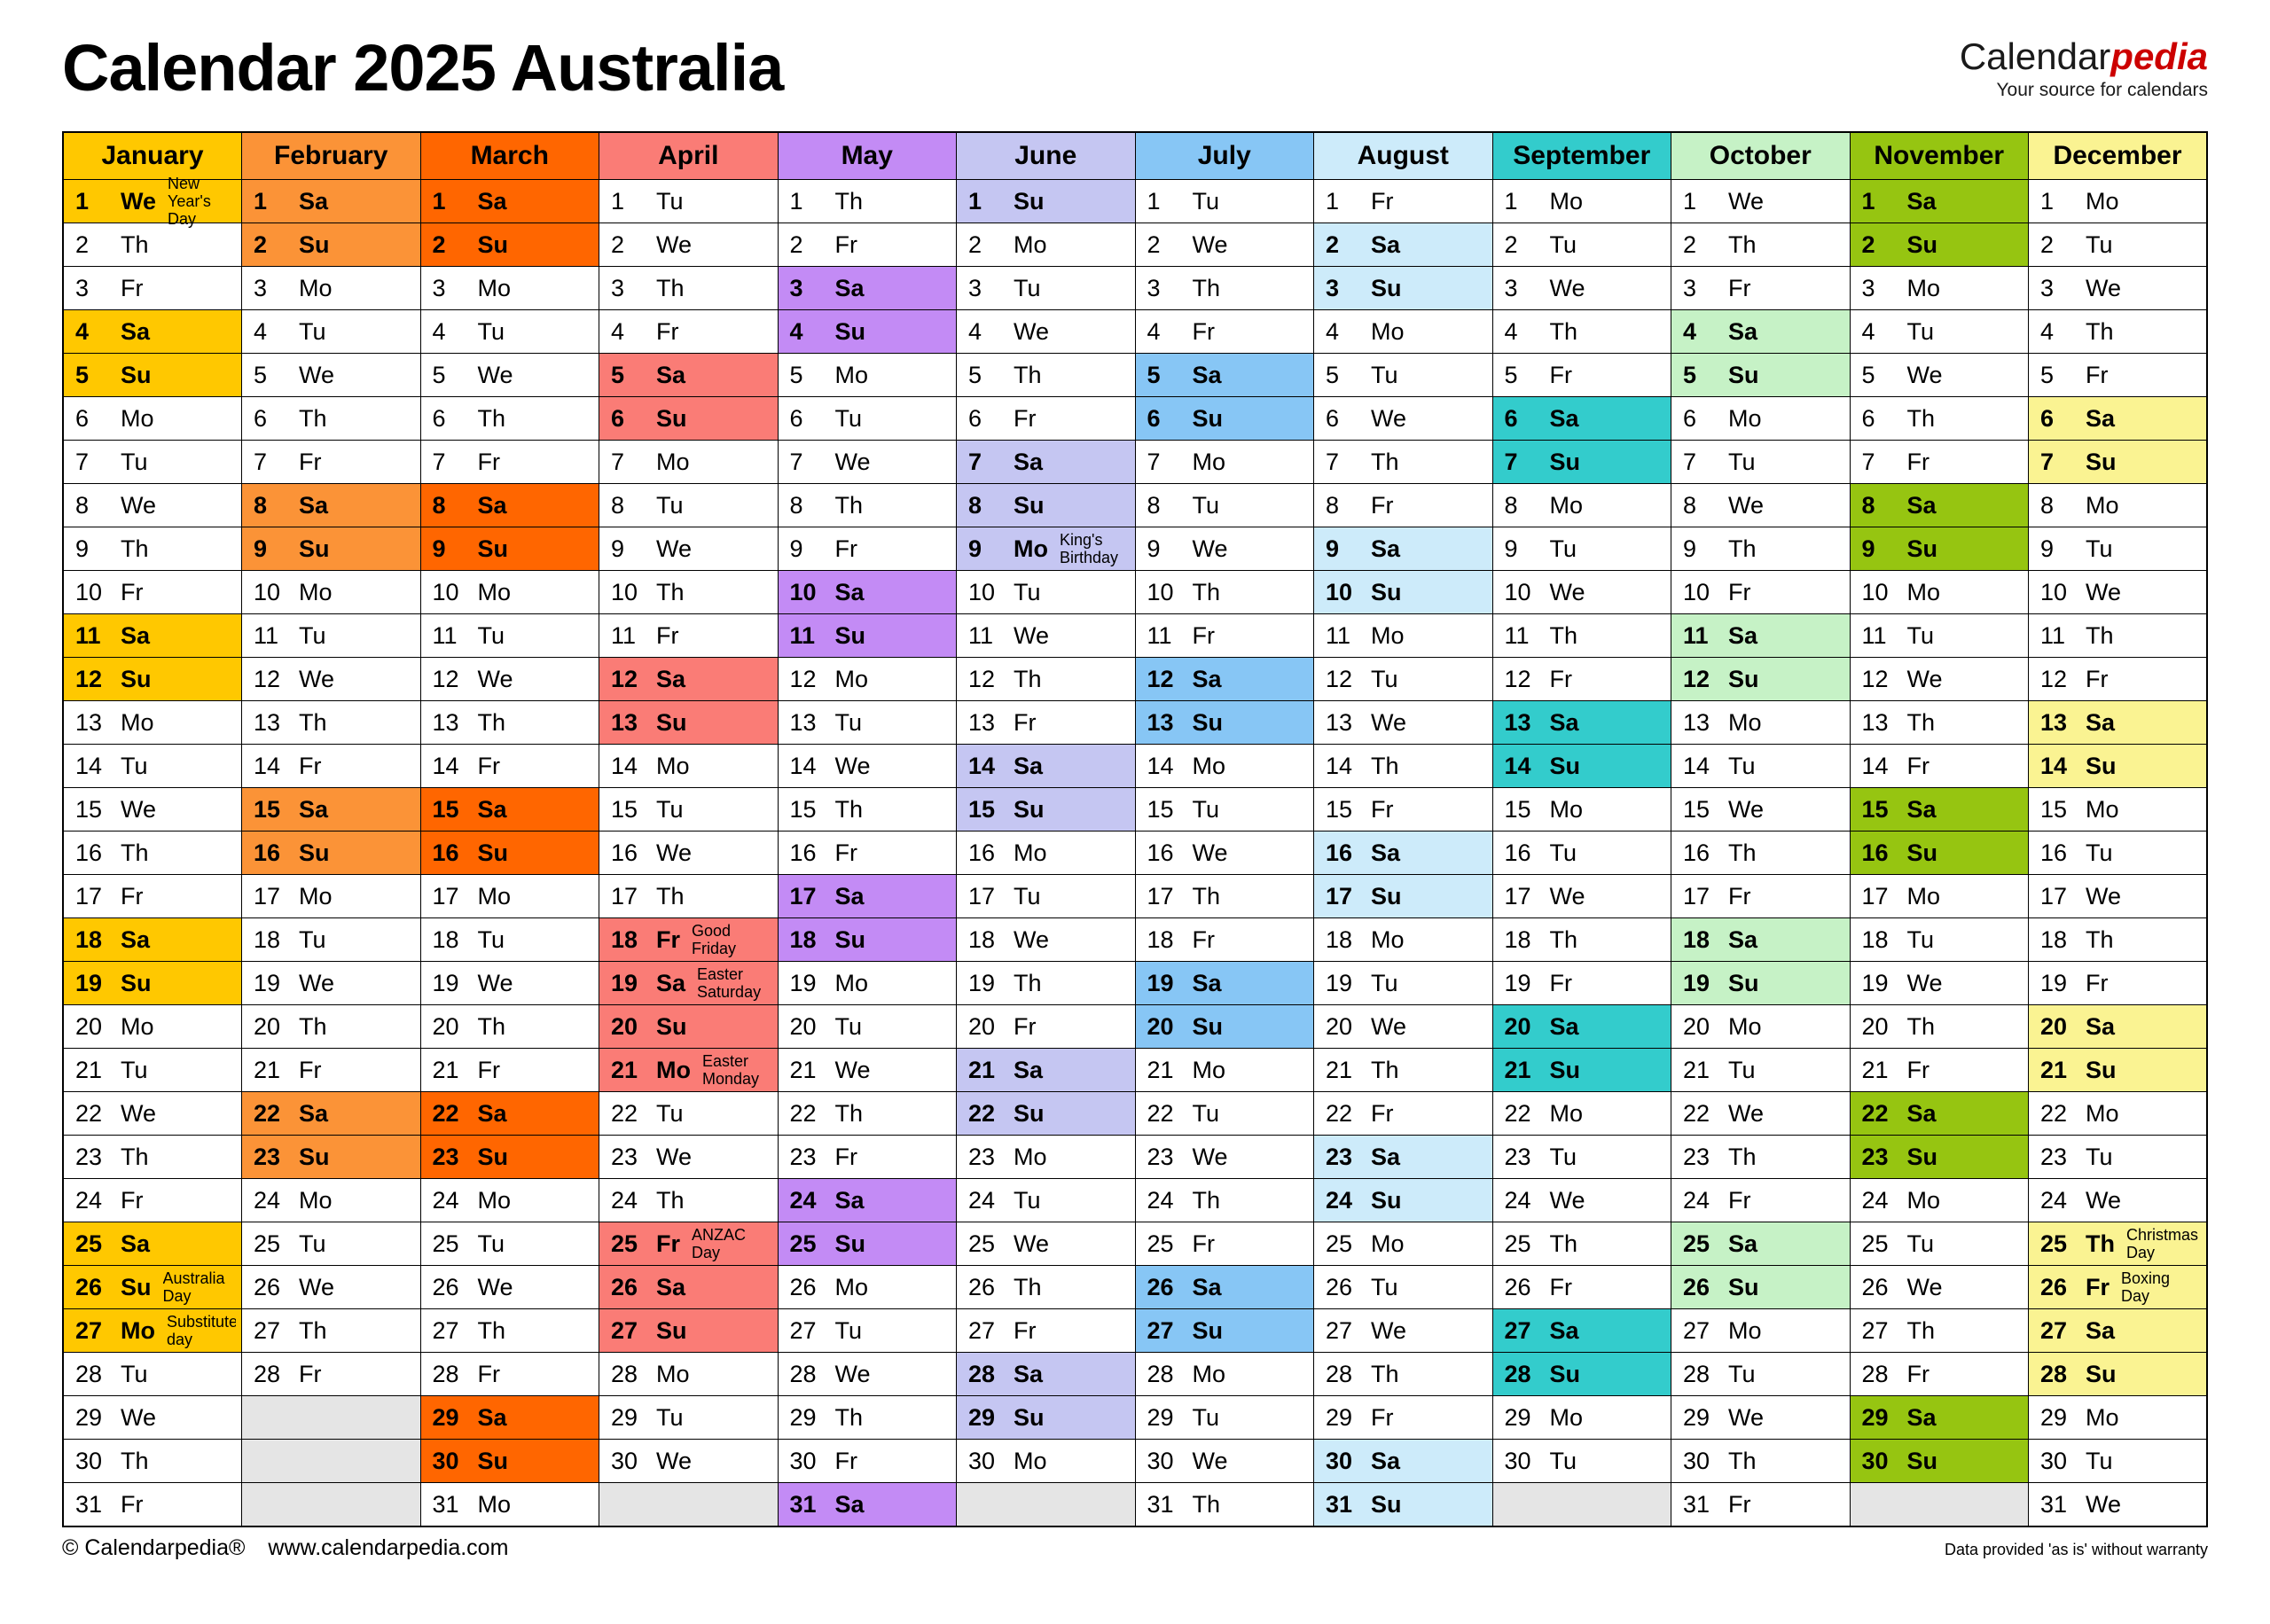 This screenshot has width=2270, height=1624. I want to click on day-cell: 8 We, so click(152, 505).